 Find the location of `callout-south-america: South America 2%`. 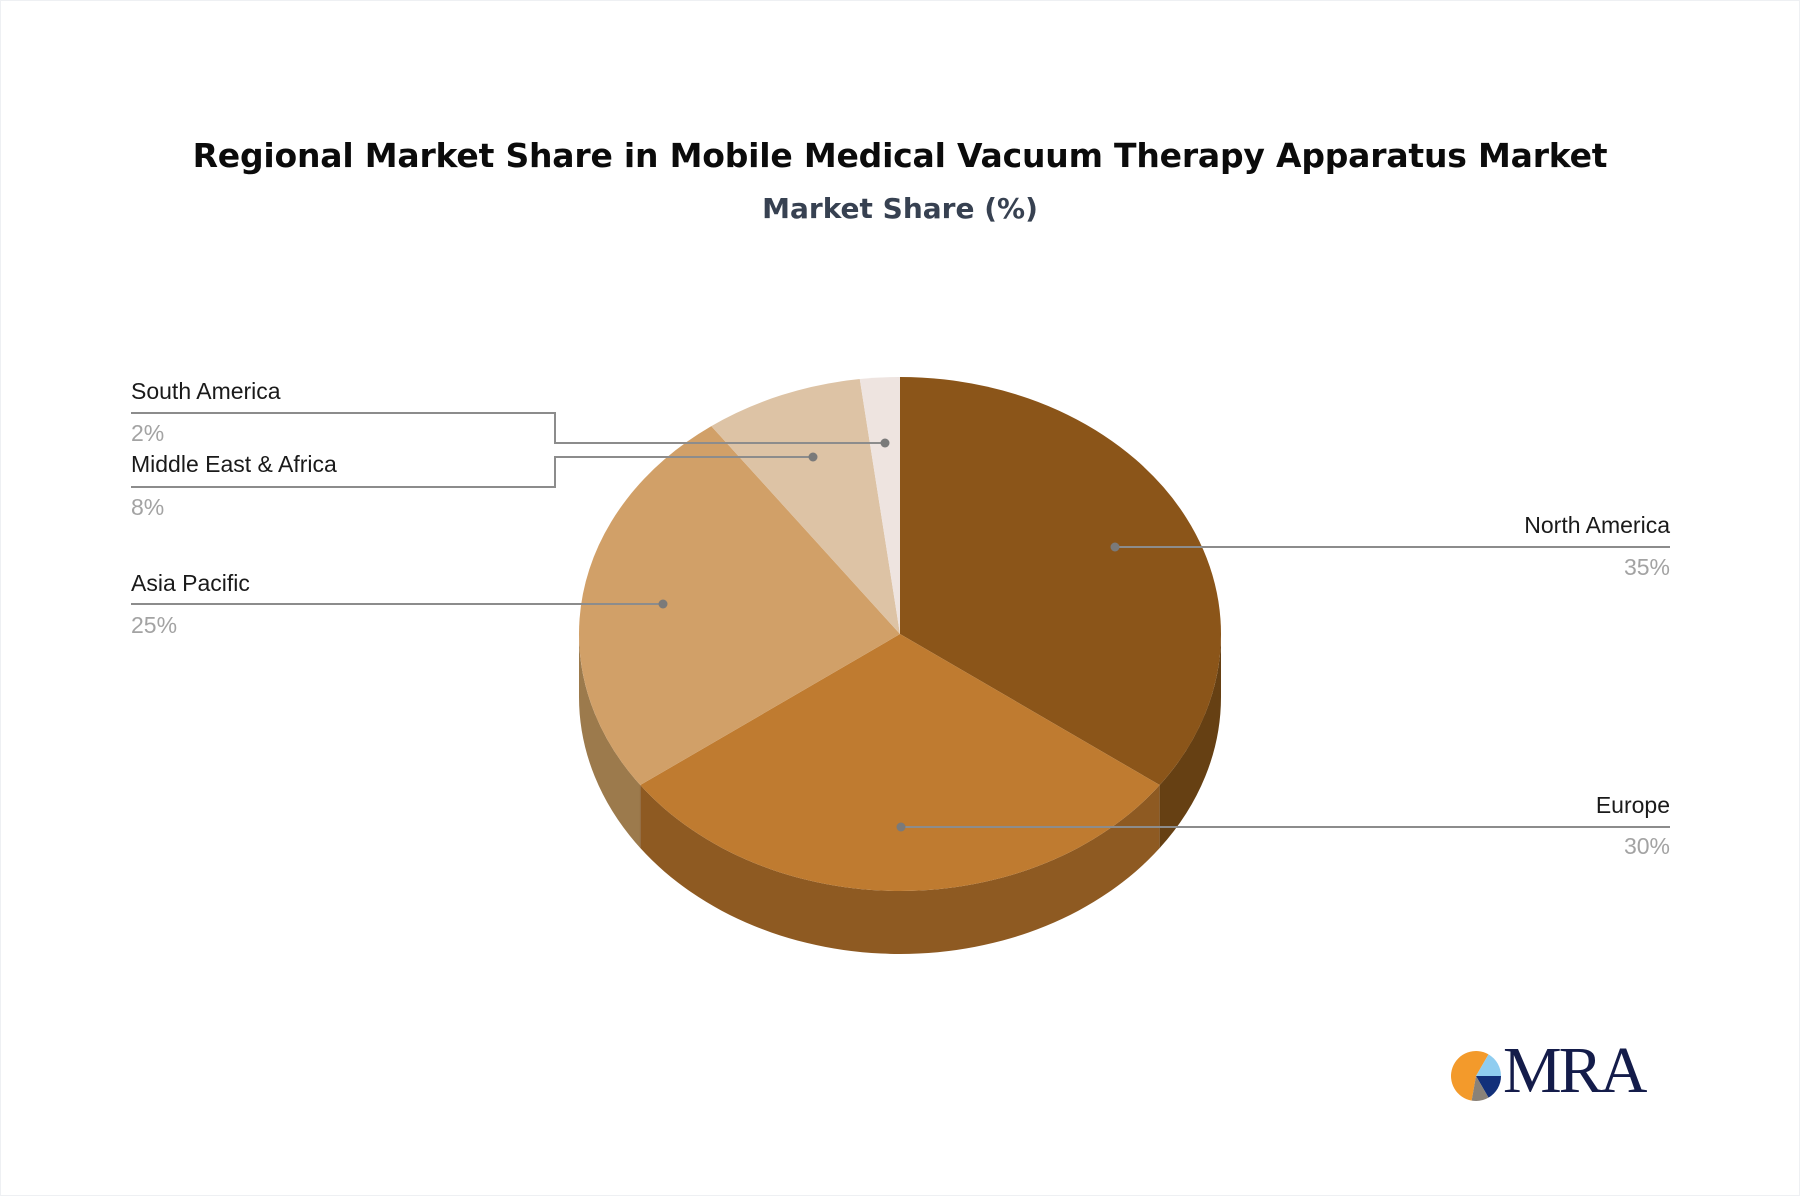

callout-south-america: South America 2% is located at coordinates (510, 413).